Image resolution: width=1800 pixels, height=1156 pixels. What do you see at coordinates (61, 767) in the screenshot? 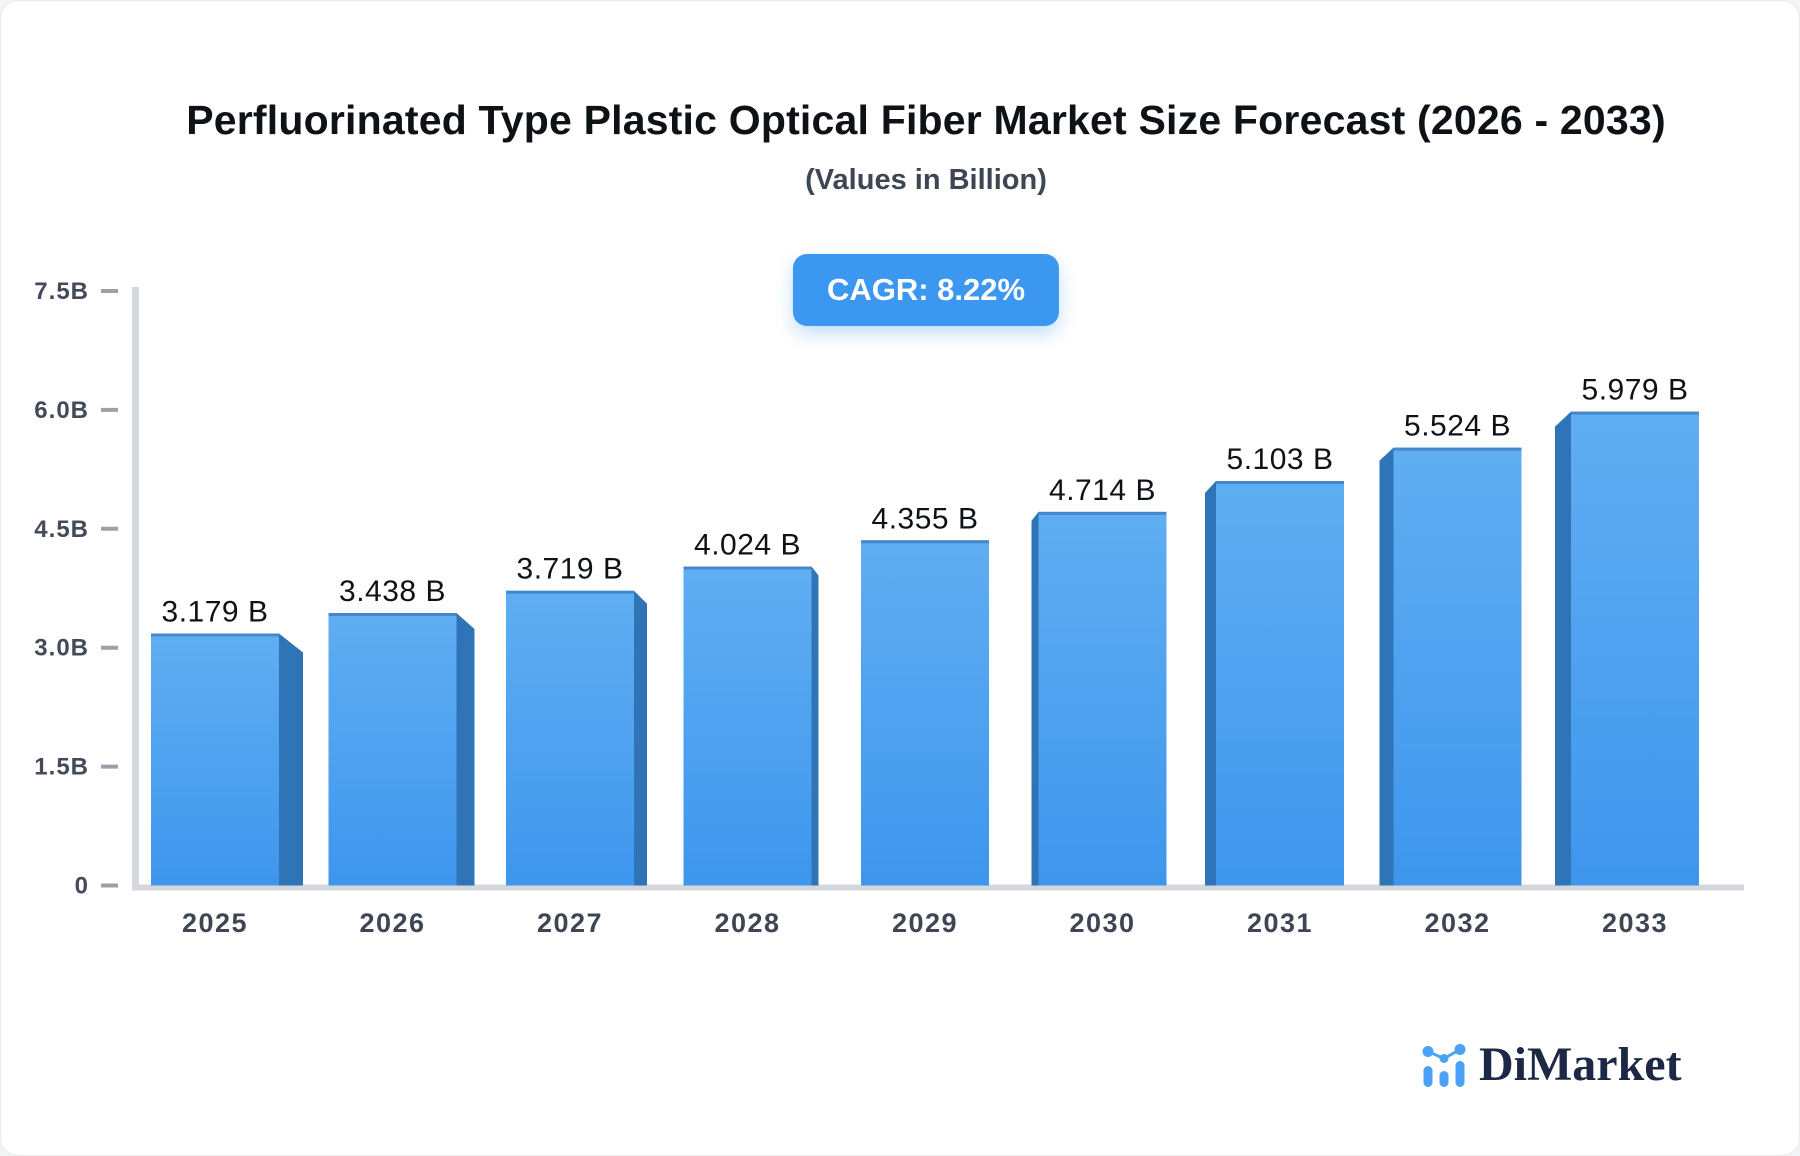
I see `y-tick-label: 1.5B` at bounding box center [61, 767].